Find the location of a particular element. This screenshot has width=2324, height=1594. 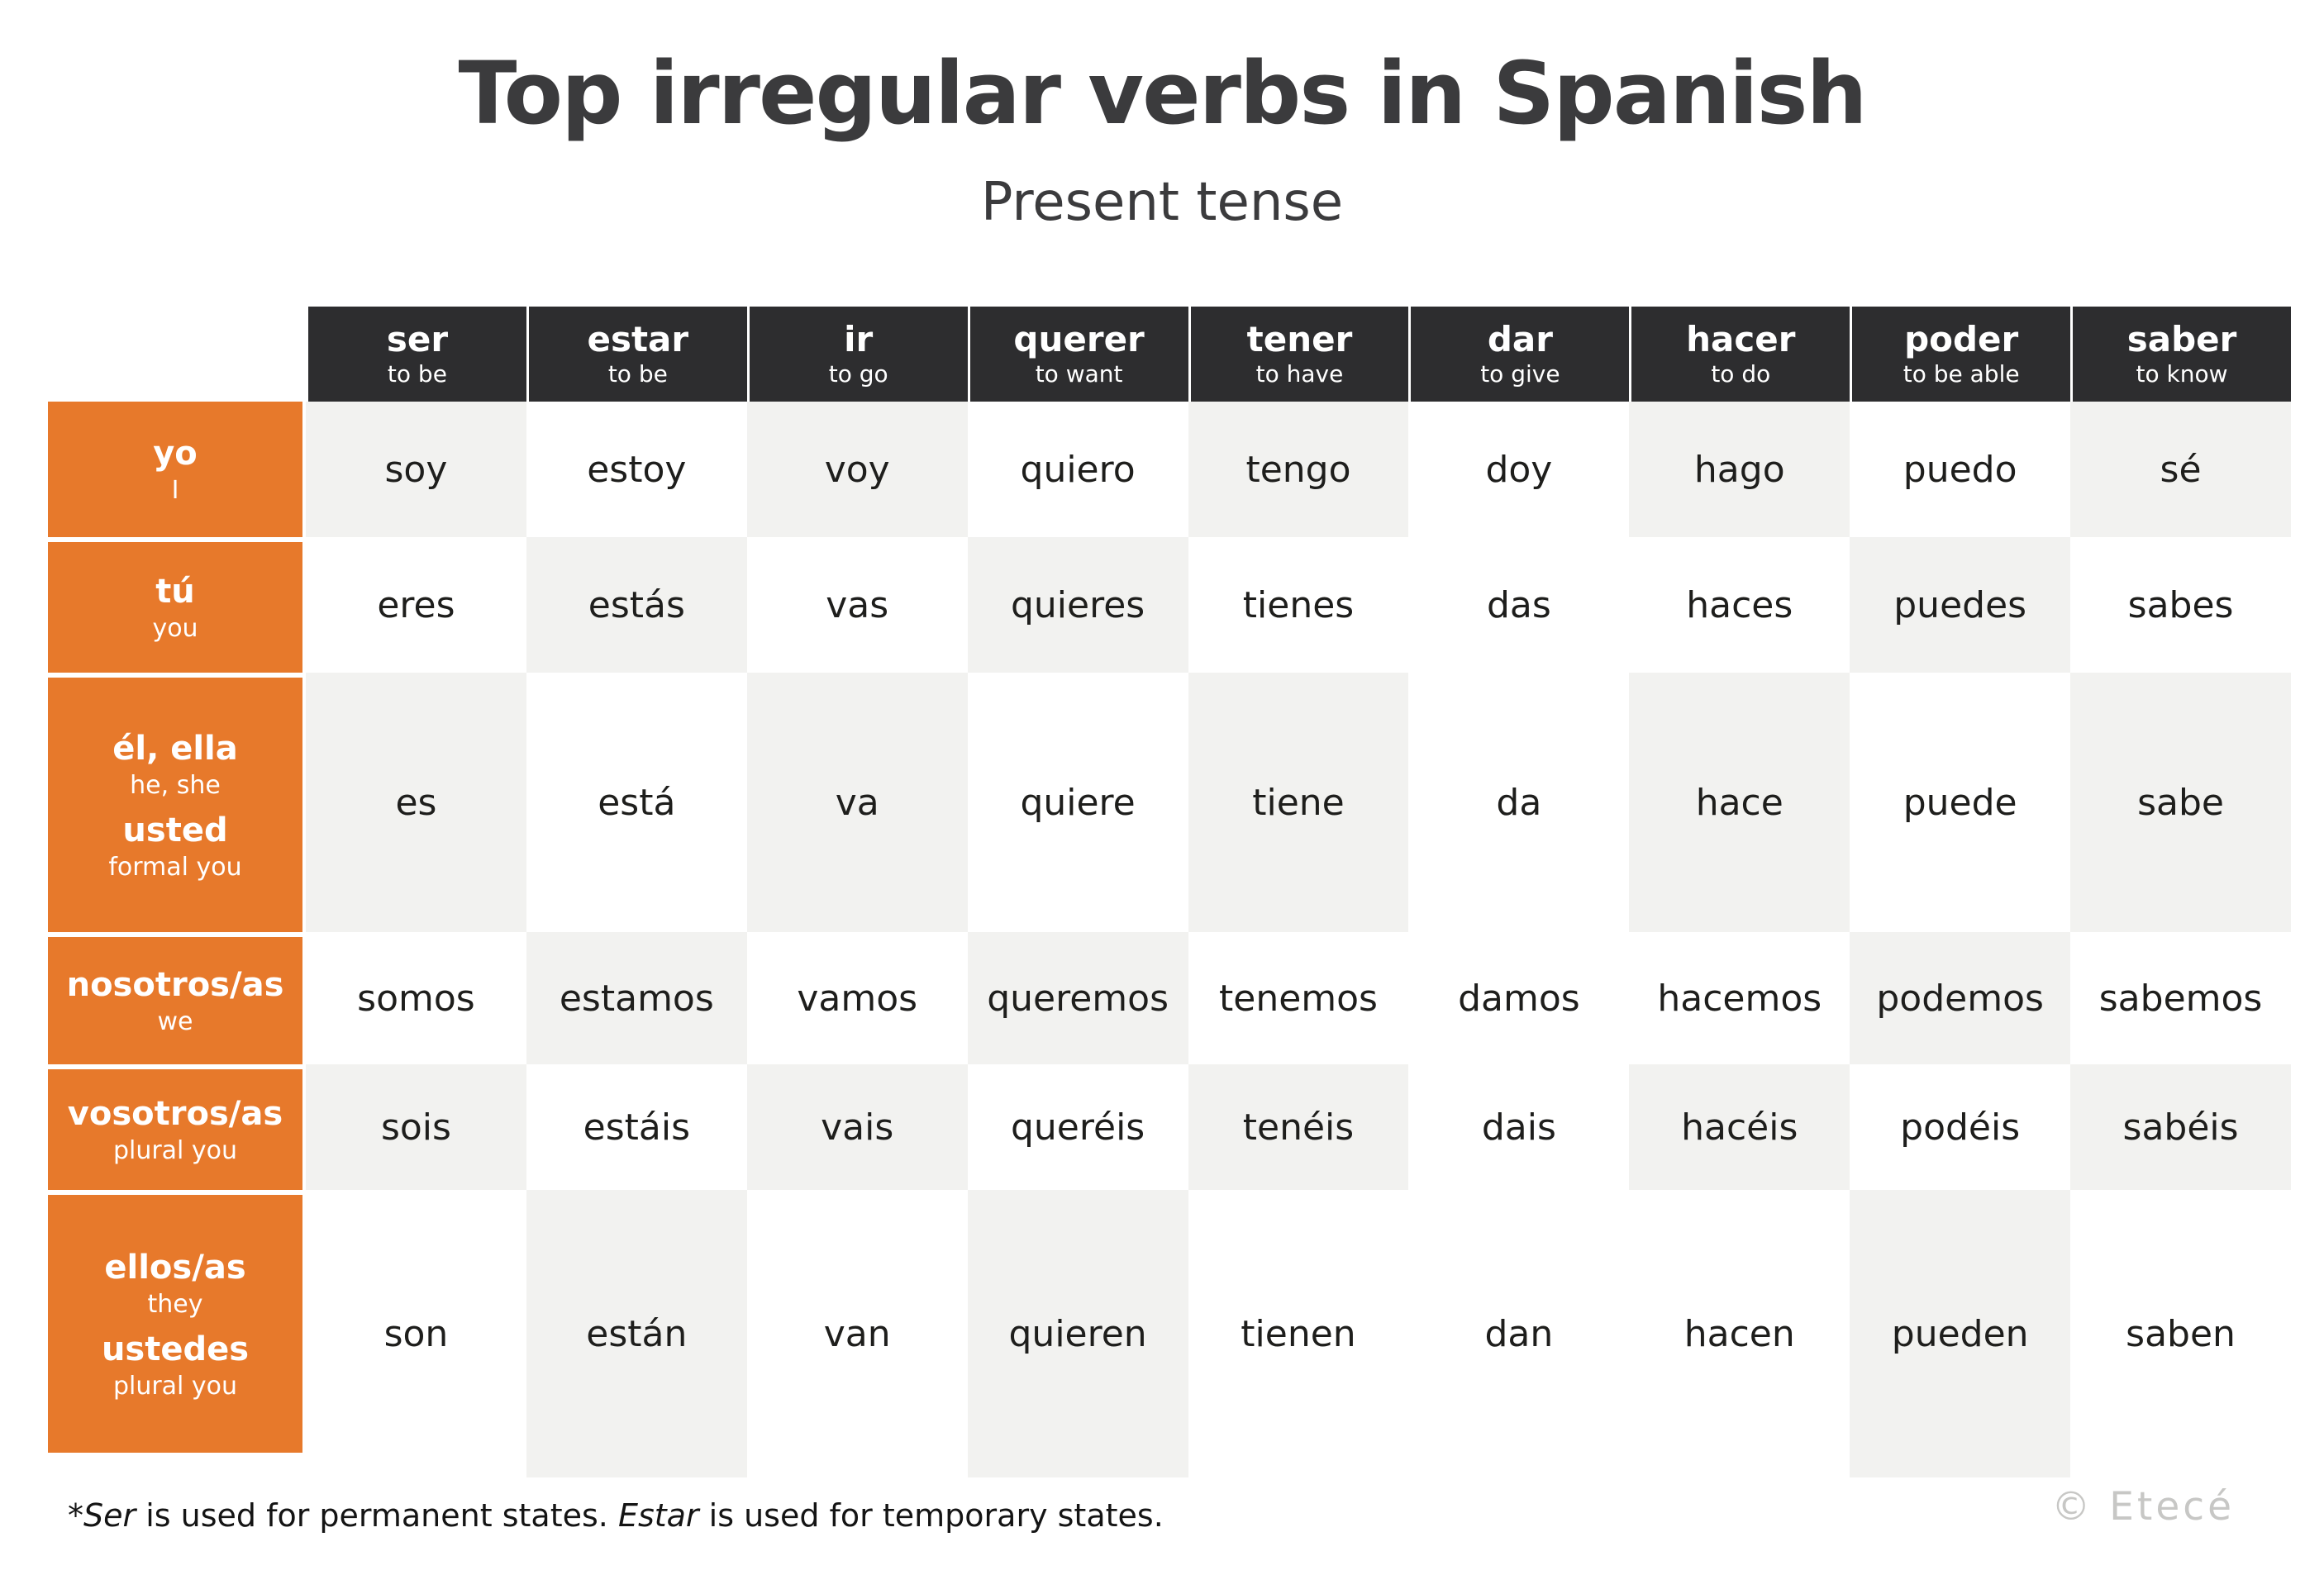

page-title: Top irregular verbs in Spanish is located at coordinates (1162, 93).